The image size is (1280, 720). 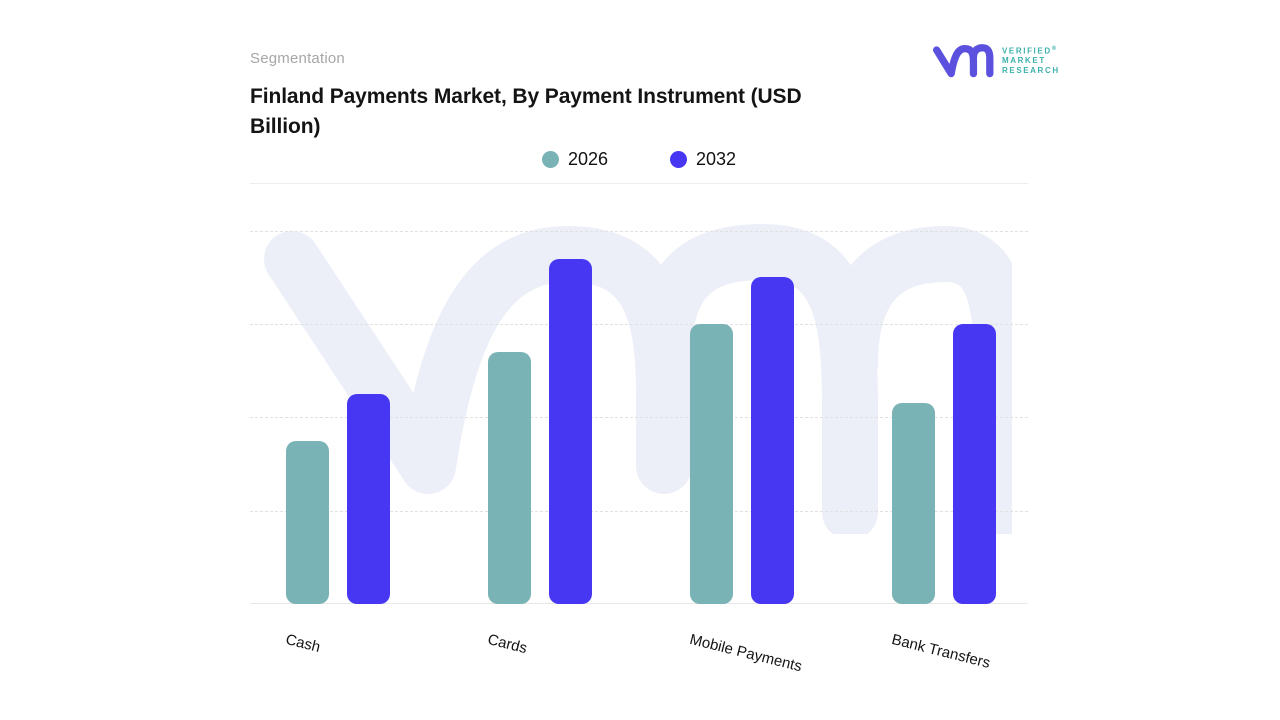 What do you see at coordinates (1029, 50) in the screenshot?
I see `logo-line-verified: VERIFIED®` at bounding box center [1029, 50].